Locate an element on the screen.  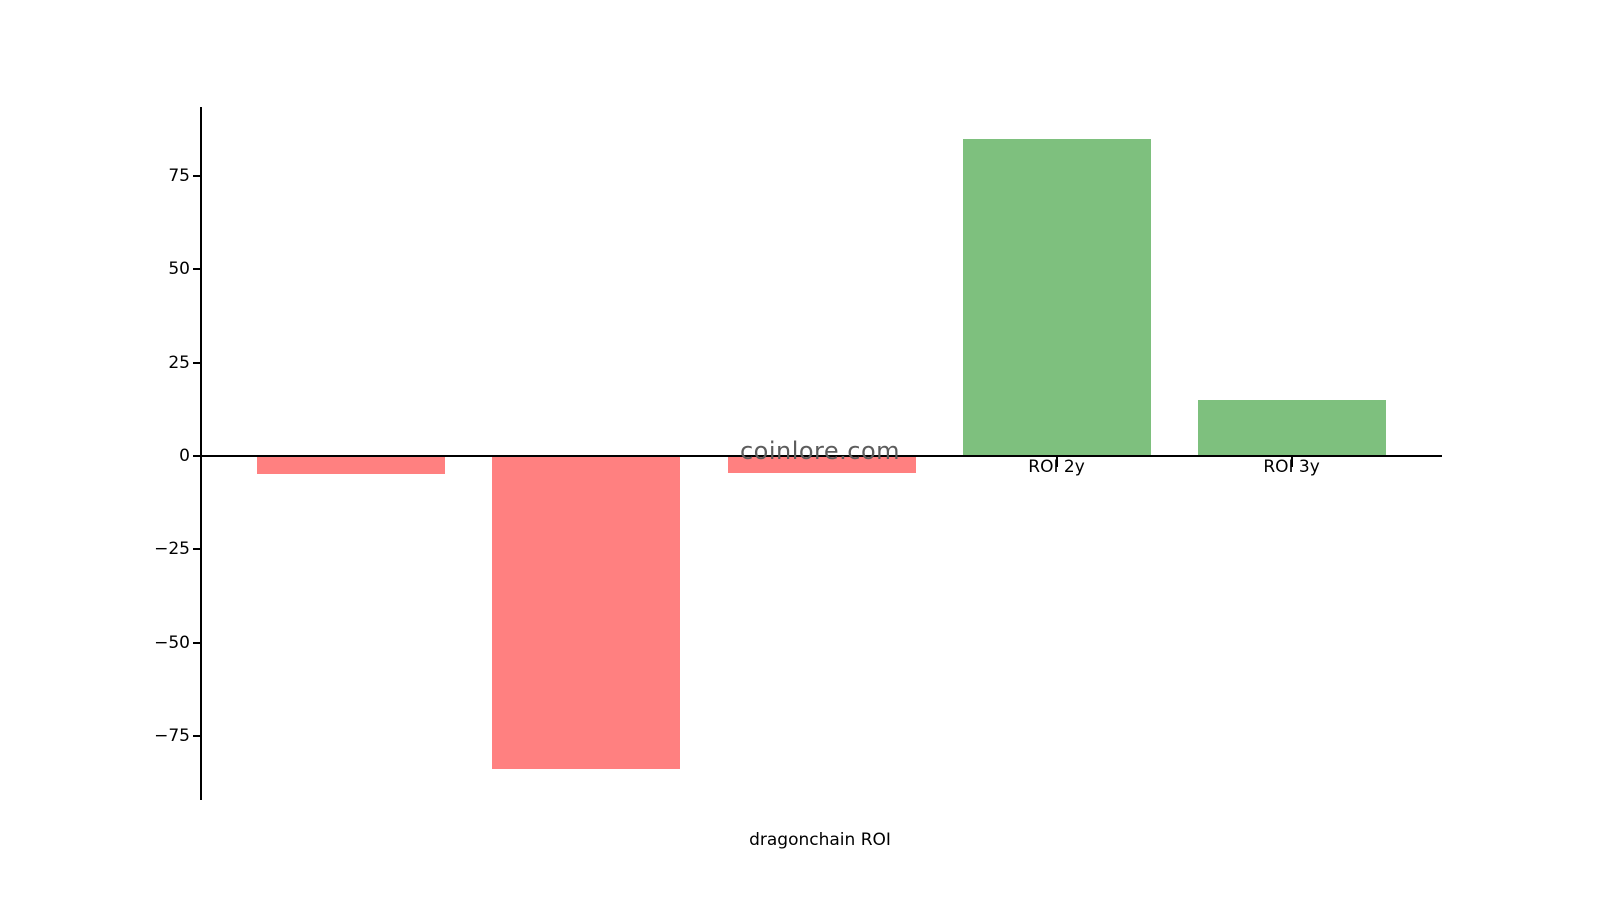
x-axis-title: dragonchain ROI is located at coordinates (820, 840).